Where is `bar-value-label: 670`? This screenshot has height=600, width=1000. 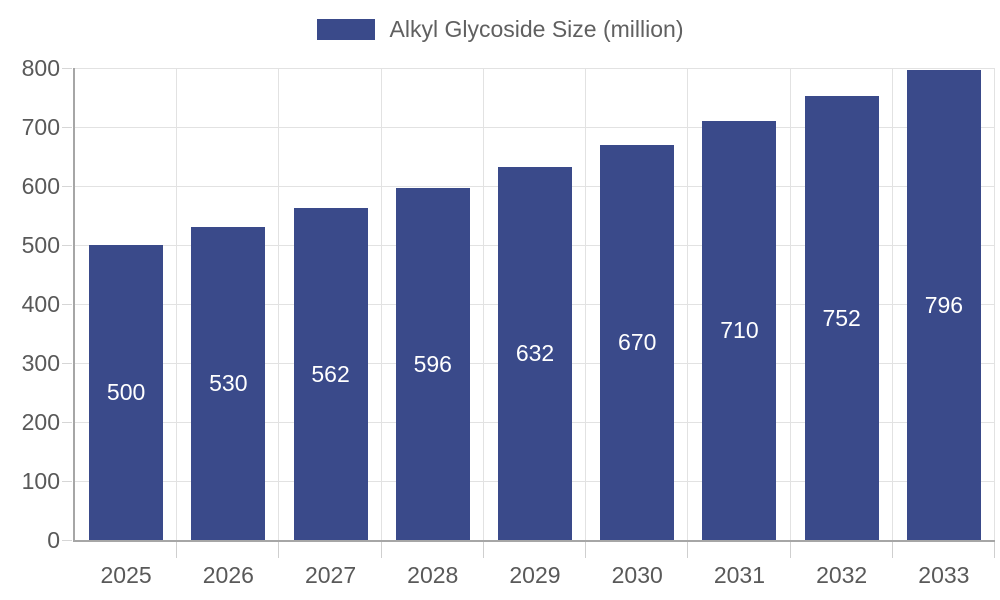 bar-value-label: 670 is located at coordinates (637, 341).